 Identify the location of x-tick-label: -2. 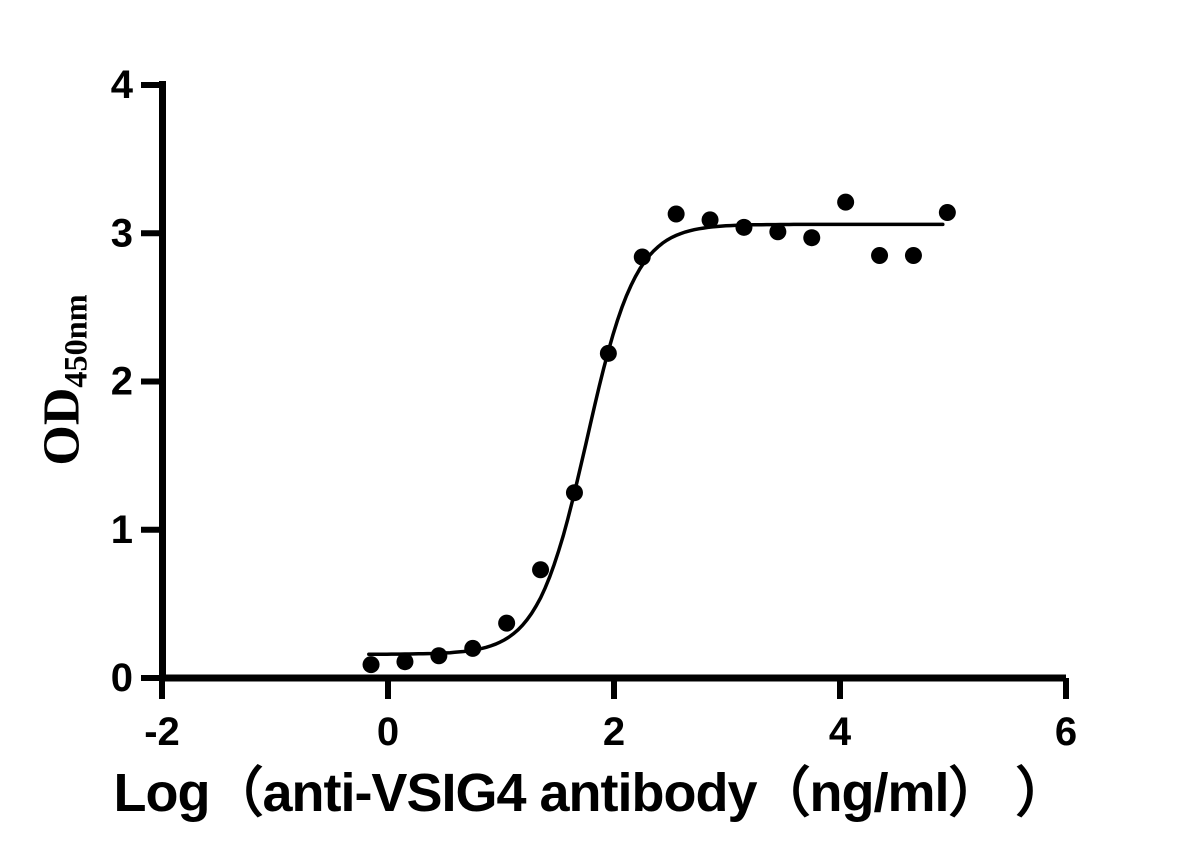
(162, 732).